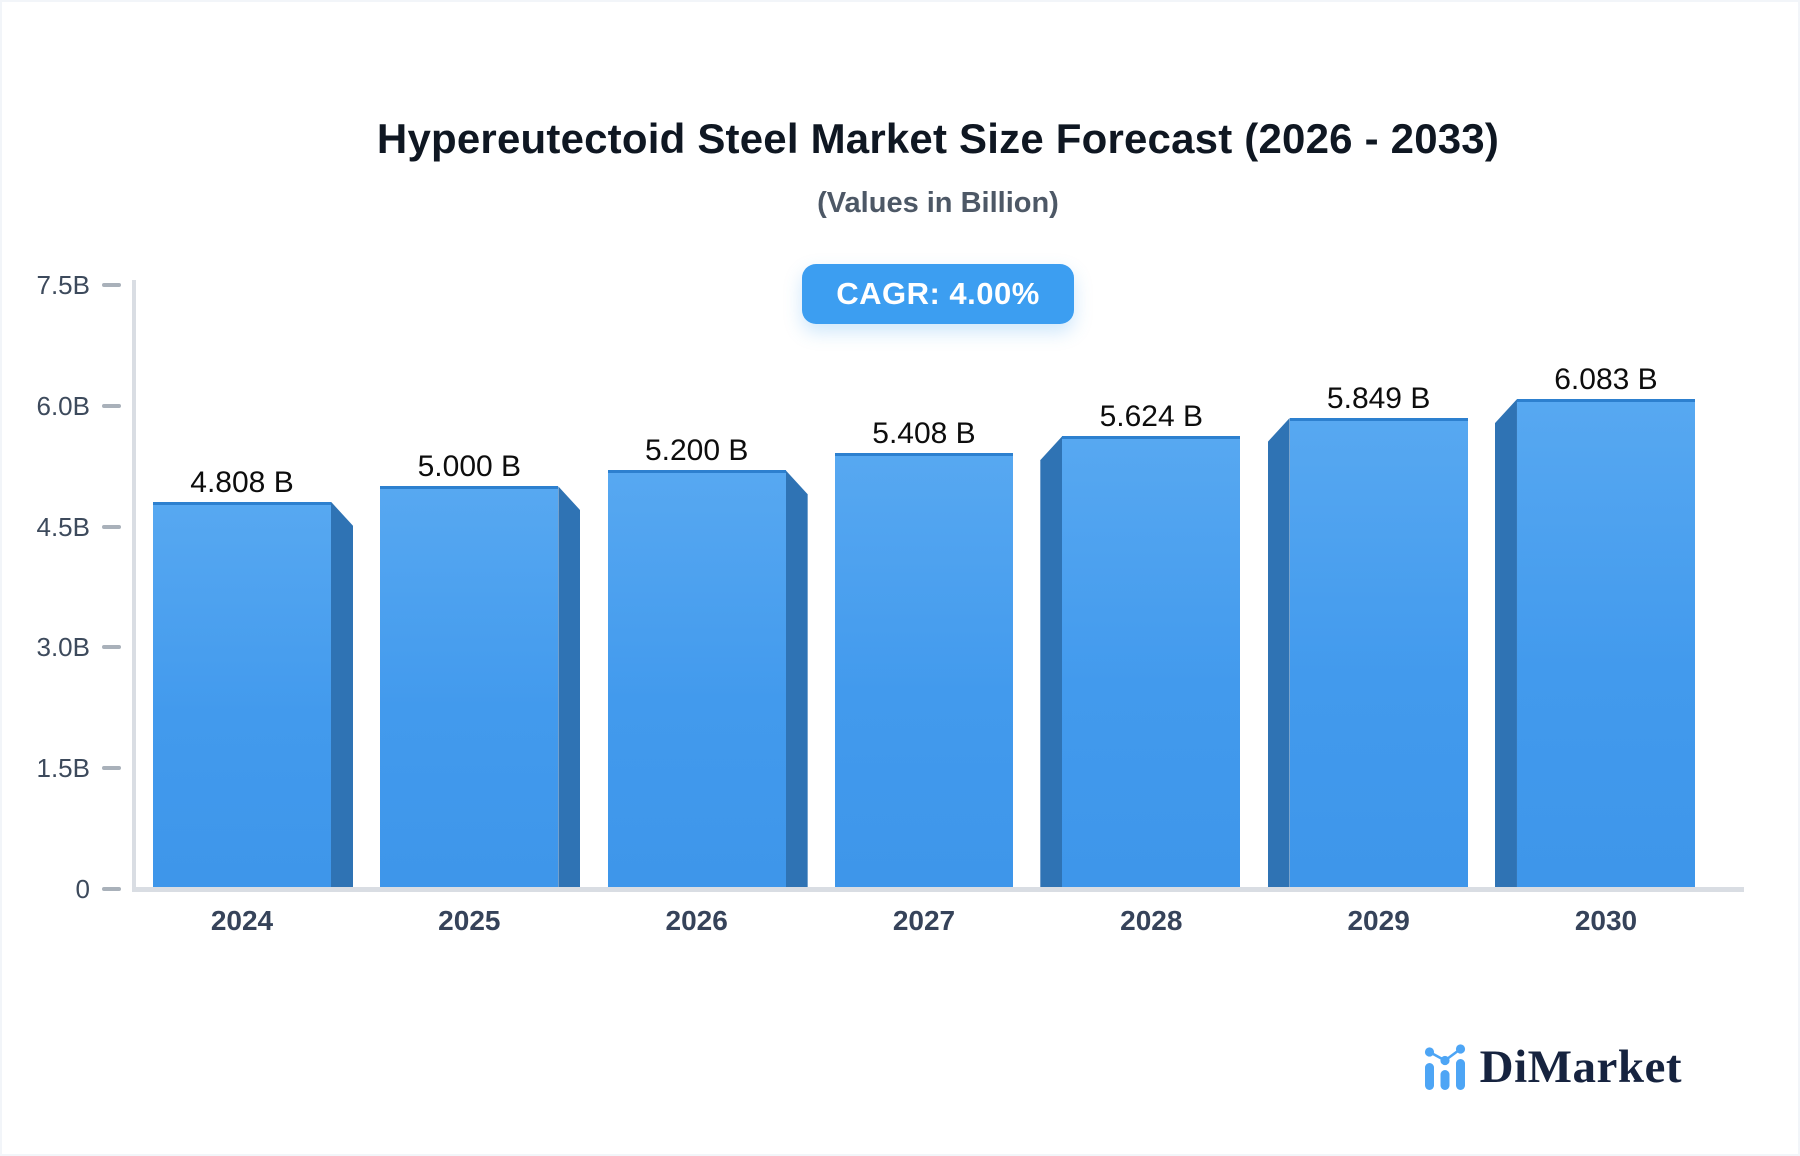 The width and height of the screenshot is (1800, 1156). What do you see at coordinates (242, 920) in the screenshot?
I see `x-axis-label: 2024` at bounding box center [242, 920].